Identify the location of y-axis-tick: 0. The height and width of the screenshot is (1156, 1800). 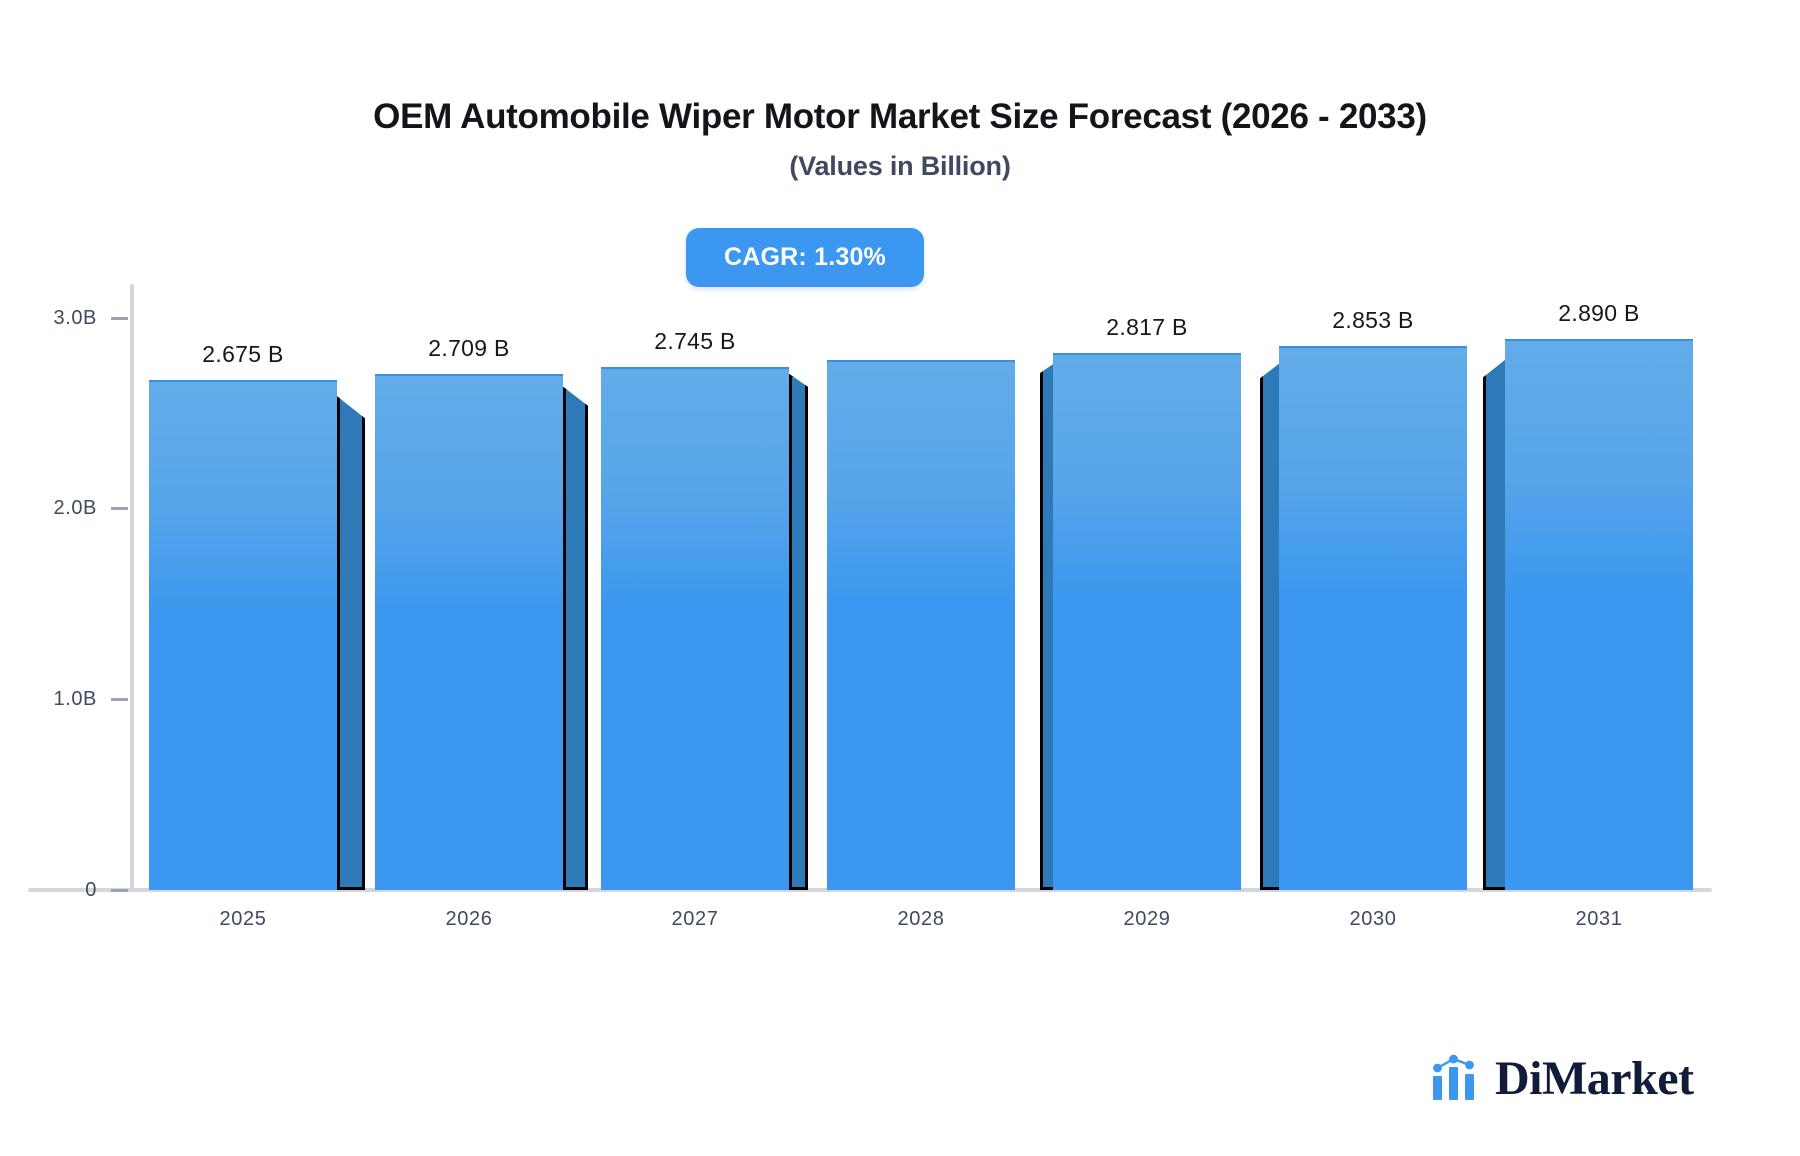
(64, 890).